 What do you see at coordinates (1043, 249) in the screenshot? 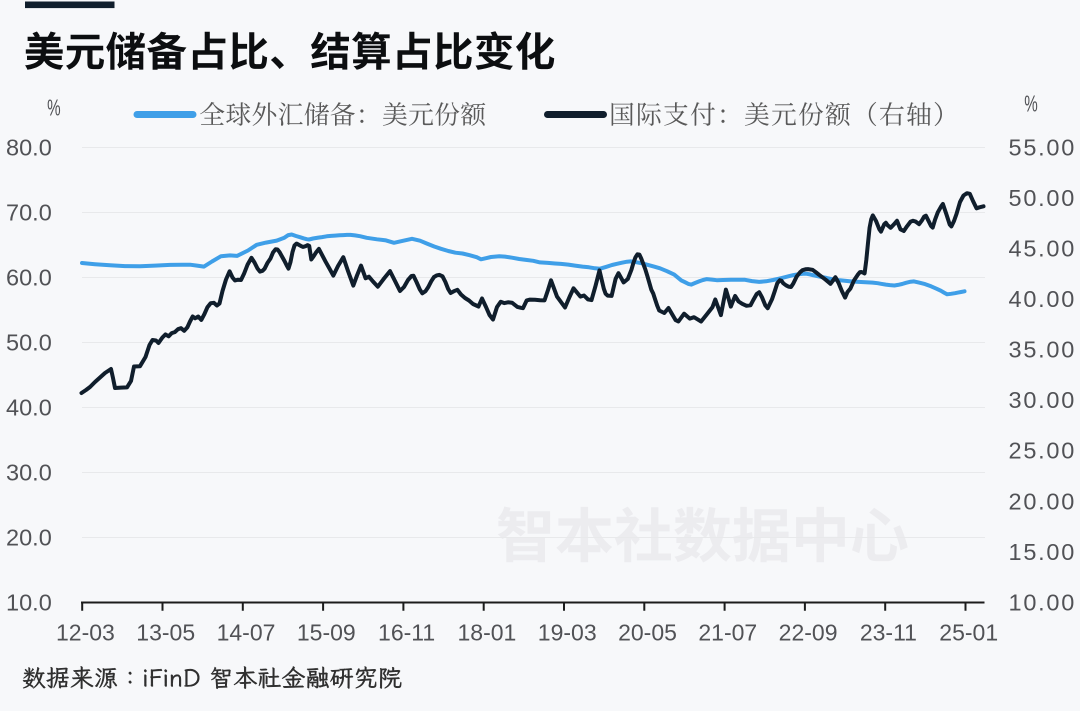
I see `svg-text: 45.00` at bounding box center [1043, 249].